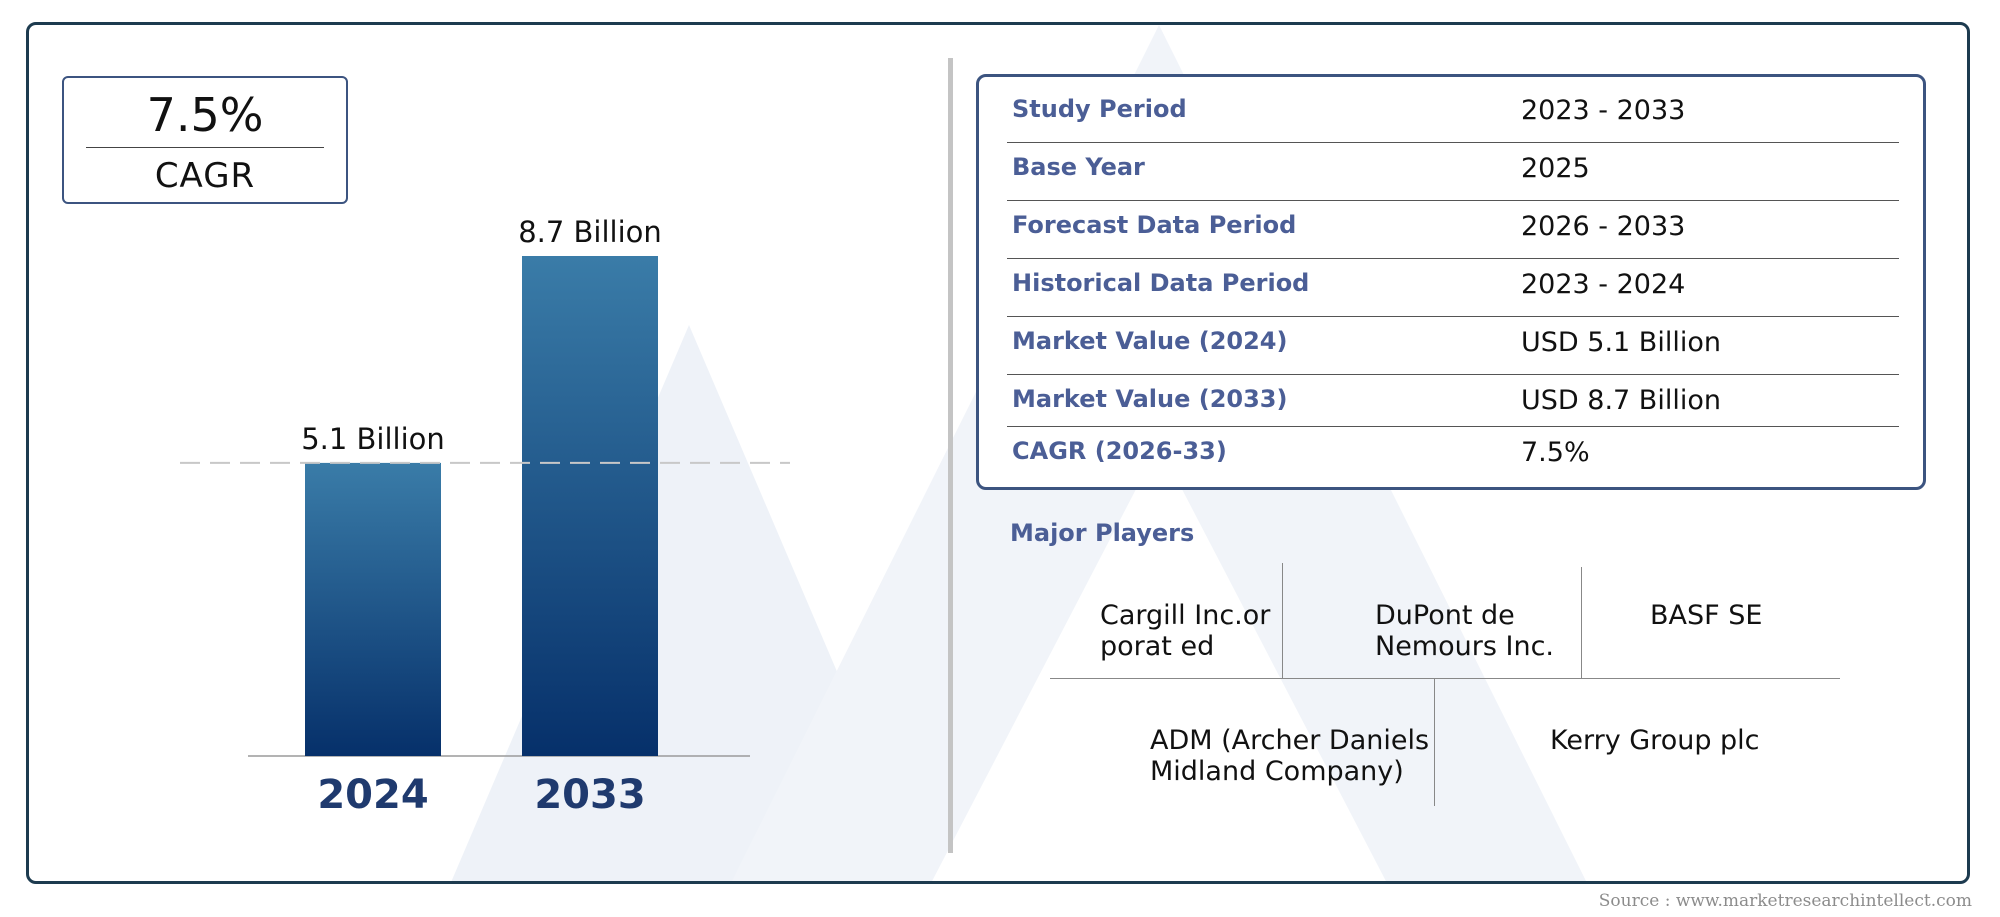 The height and width of the screenshot is (917, 2000). Describe the element at coordinates (1555, 168) in the screenshot. I see `row-value: 2025` at that location.